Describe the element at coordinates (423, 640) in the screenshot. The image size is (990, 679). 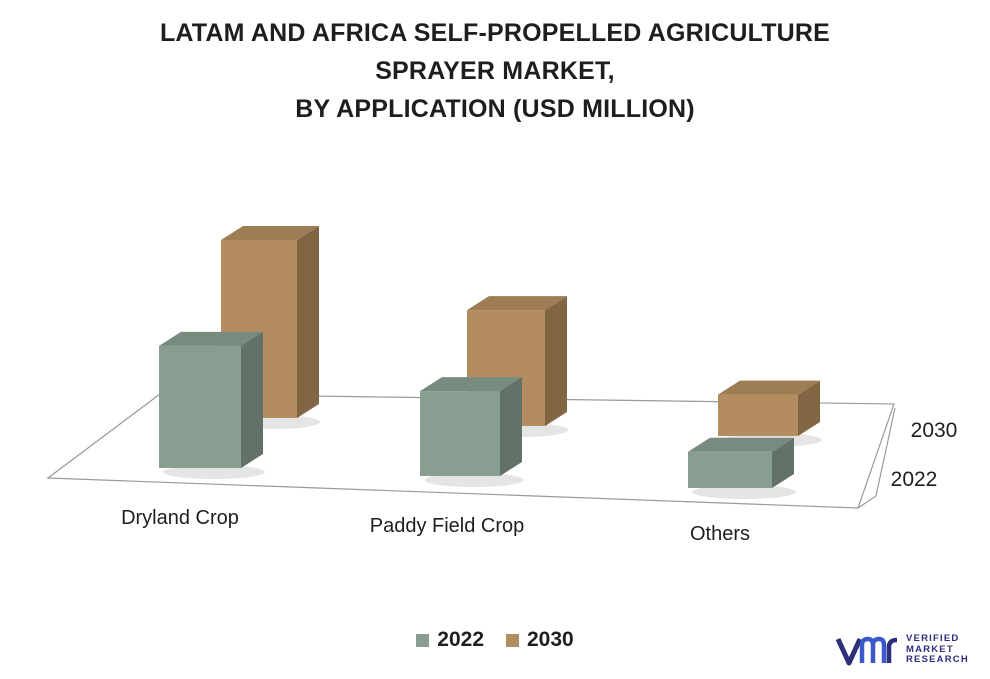
I see `legend-swatch-2022` at that location.